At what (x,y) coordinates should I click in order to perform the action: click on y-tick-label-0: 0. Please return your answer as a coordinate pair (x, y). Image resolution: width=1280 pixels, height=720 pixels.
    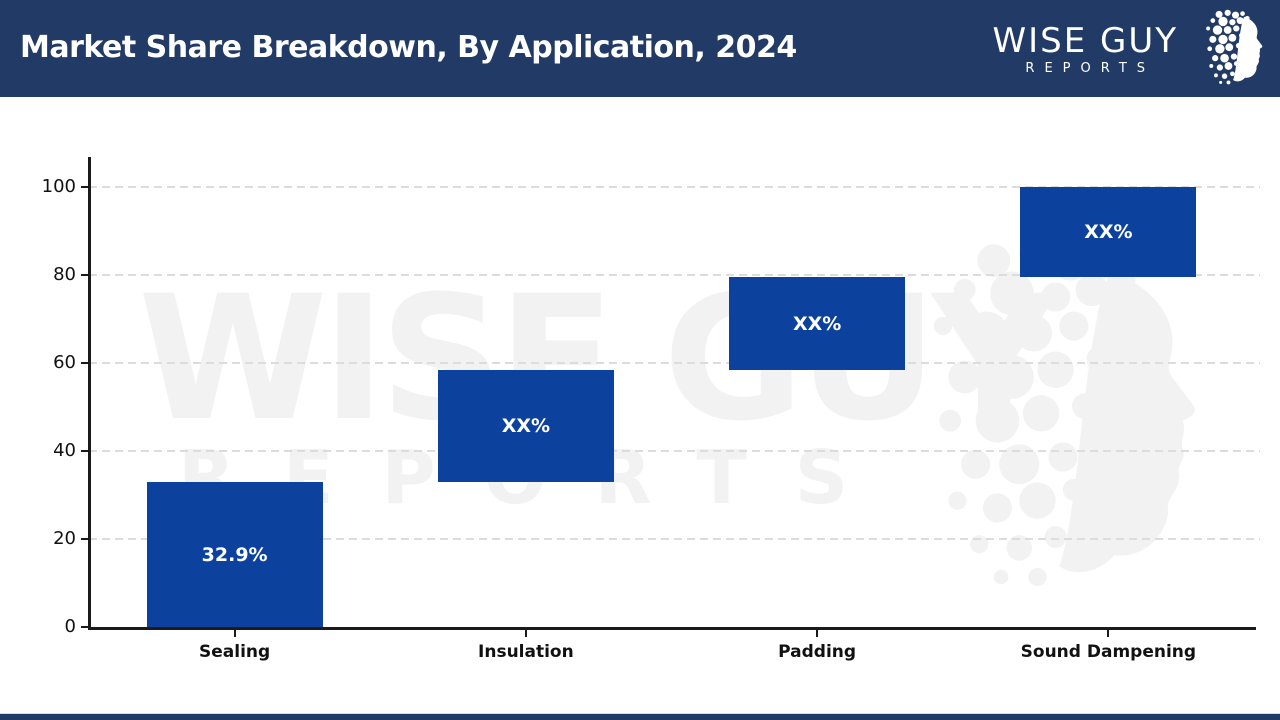
    Looking at the image, I should click on (70, 626).